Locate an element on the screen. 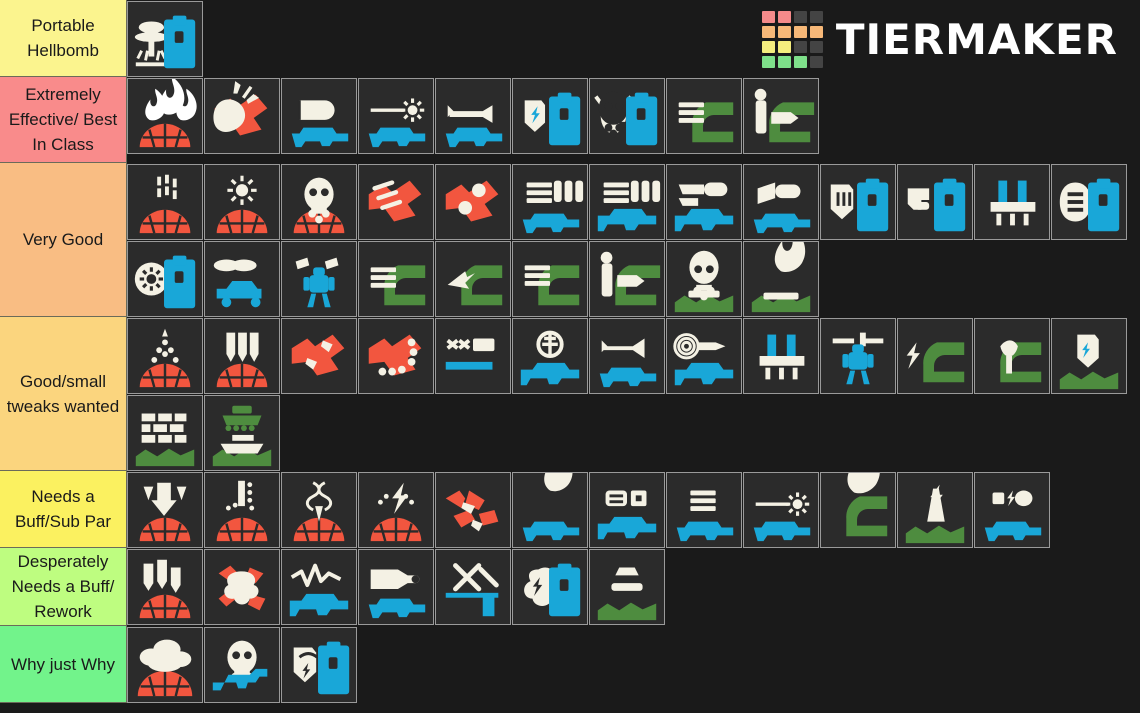 The height and width of the screenshot is (713, 1140). mech-emancipator-icon is located at coordinates (858, 358).